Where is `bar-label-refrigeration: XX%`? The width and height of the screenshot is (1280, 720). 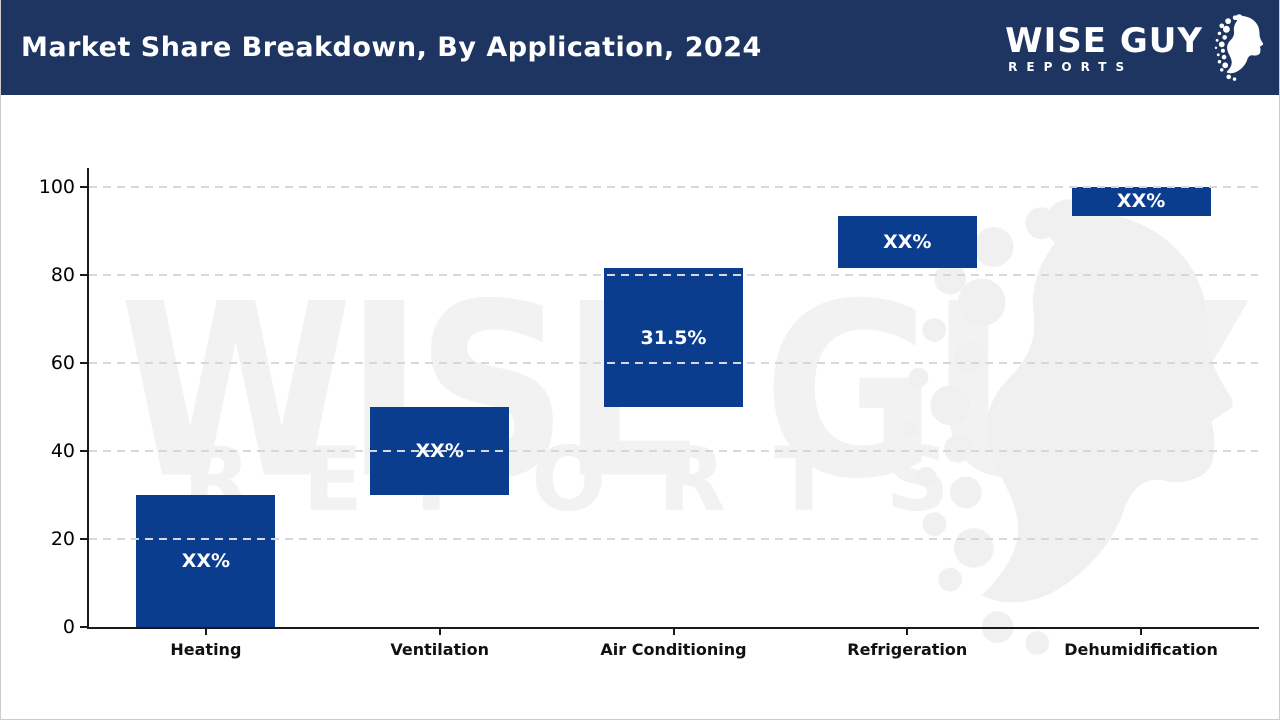
bar-label-refrigeration: XX% is located at coordinates (907, 242).